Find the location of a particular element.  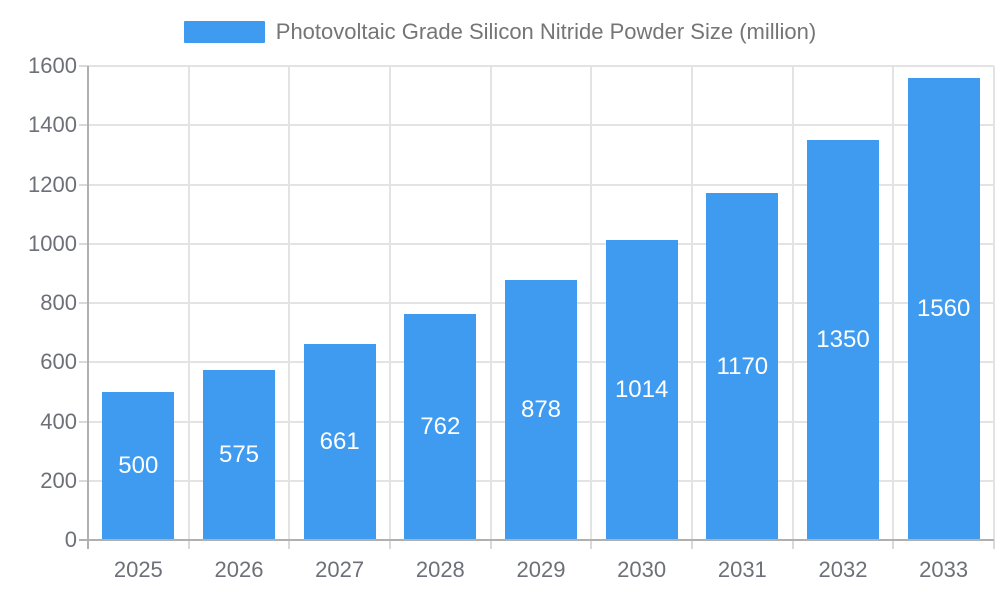

bar: 878 is located at coordinates (541, 409).